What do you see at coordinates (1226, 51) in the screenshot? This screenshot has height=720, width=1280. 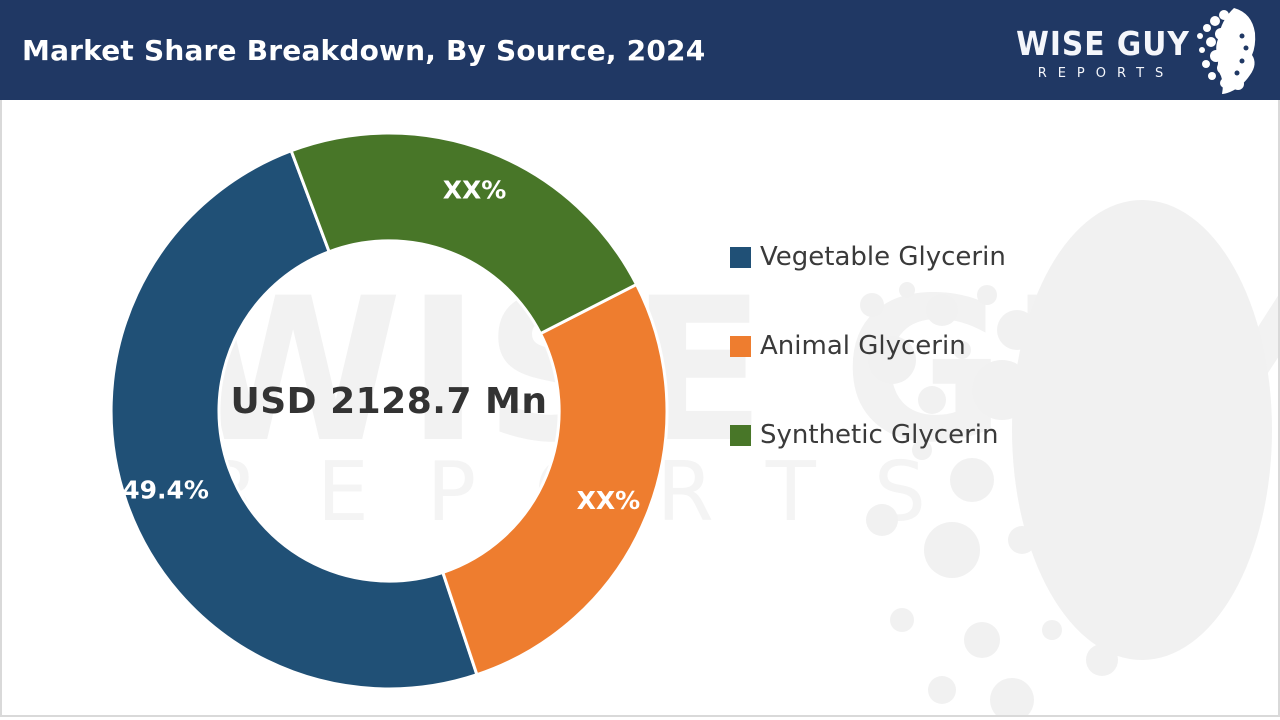 I see `brand-face-icon` at bounding box center [1226, 51].